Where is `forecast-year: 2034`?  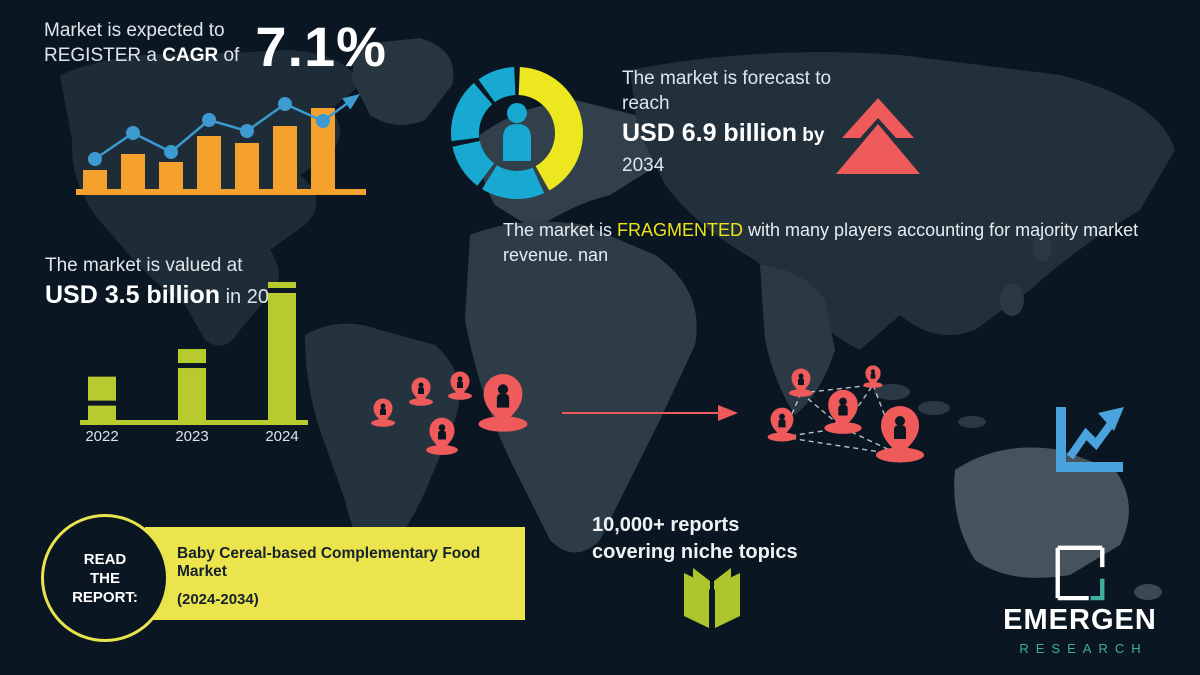 forecast-year: 2034 is located at coordinates (643, 165).